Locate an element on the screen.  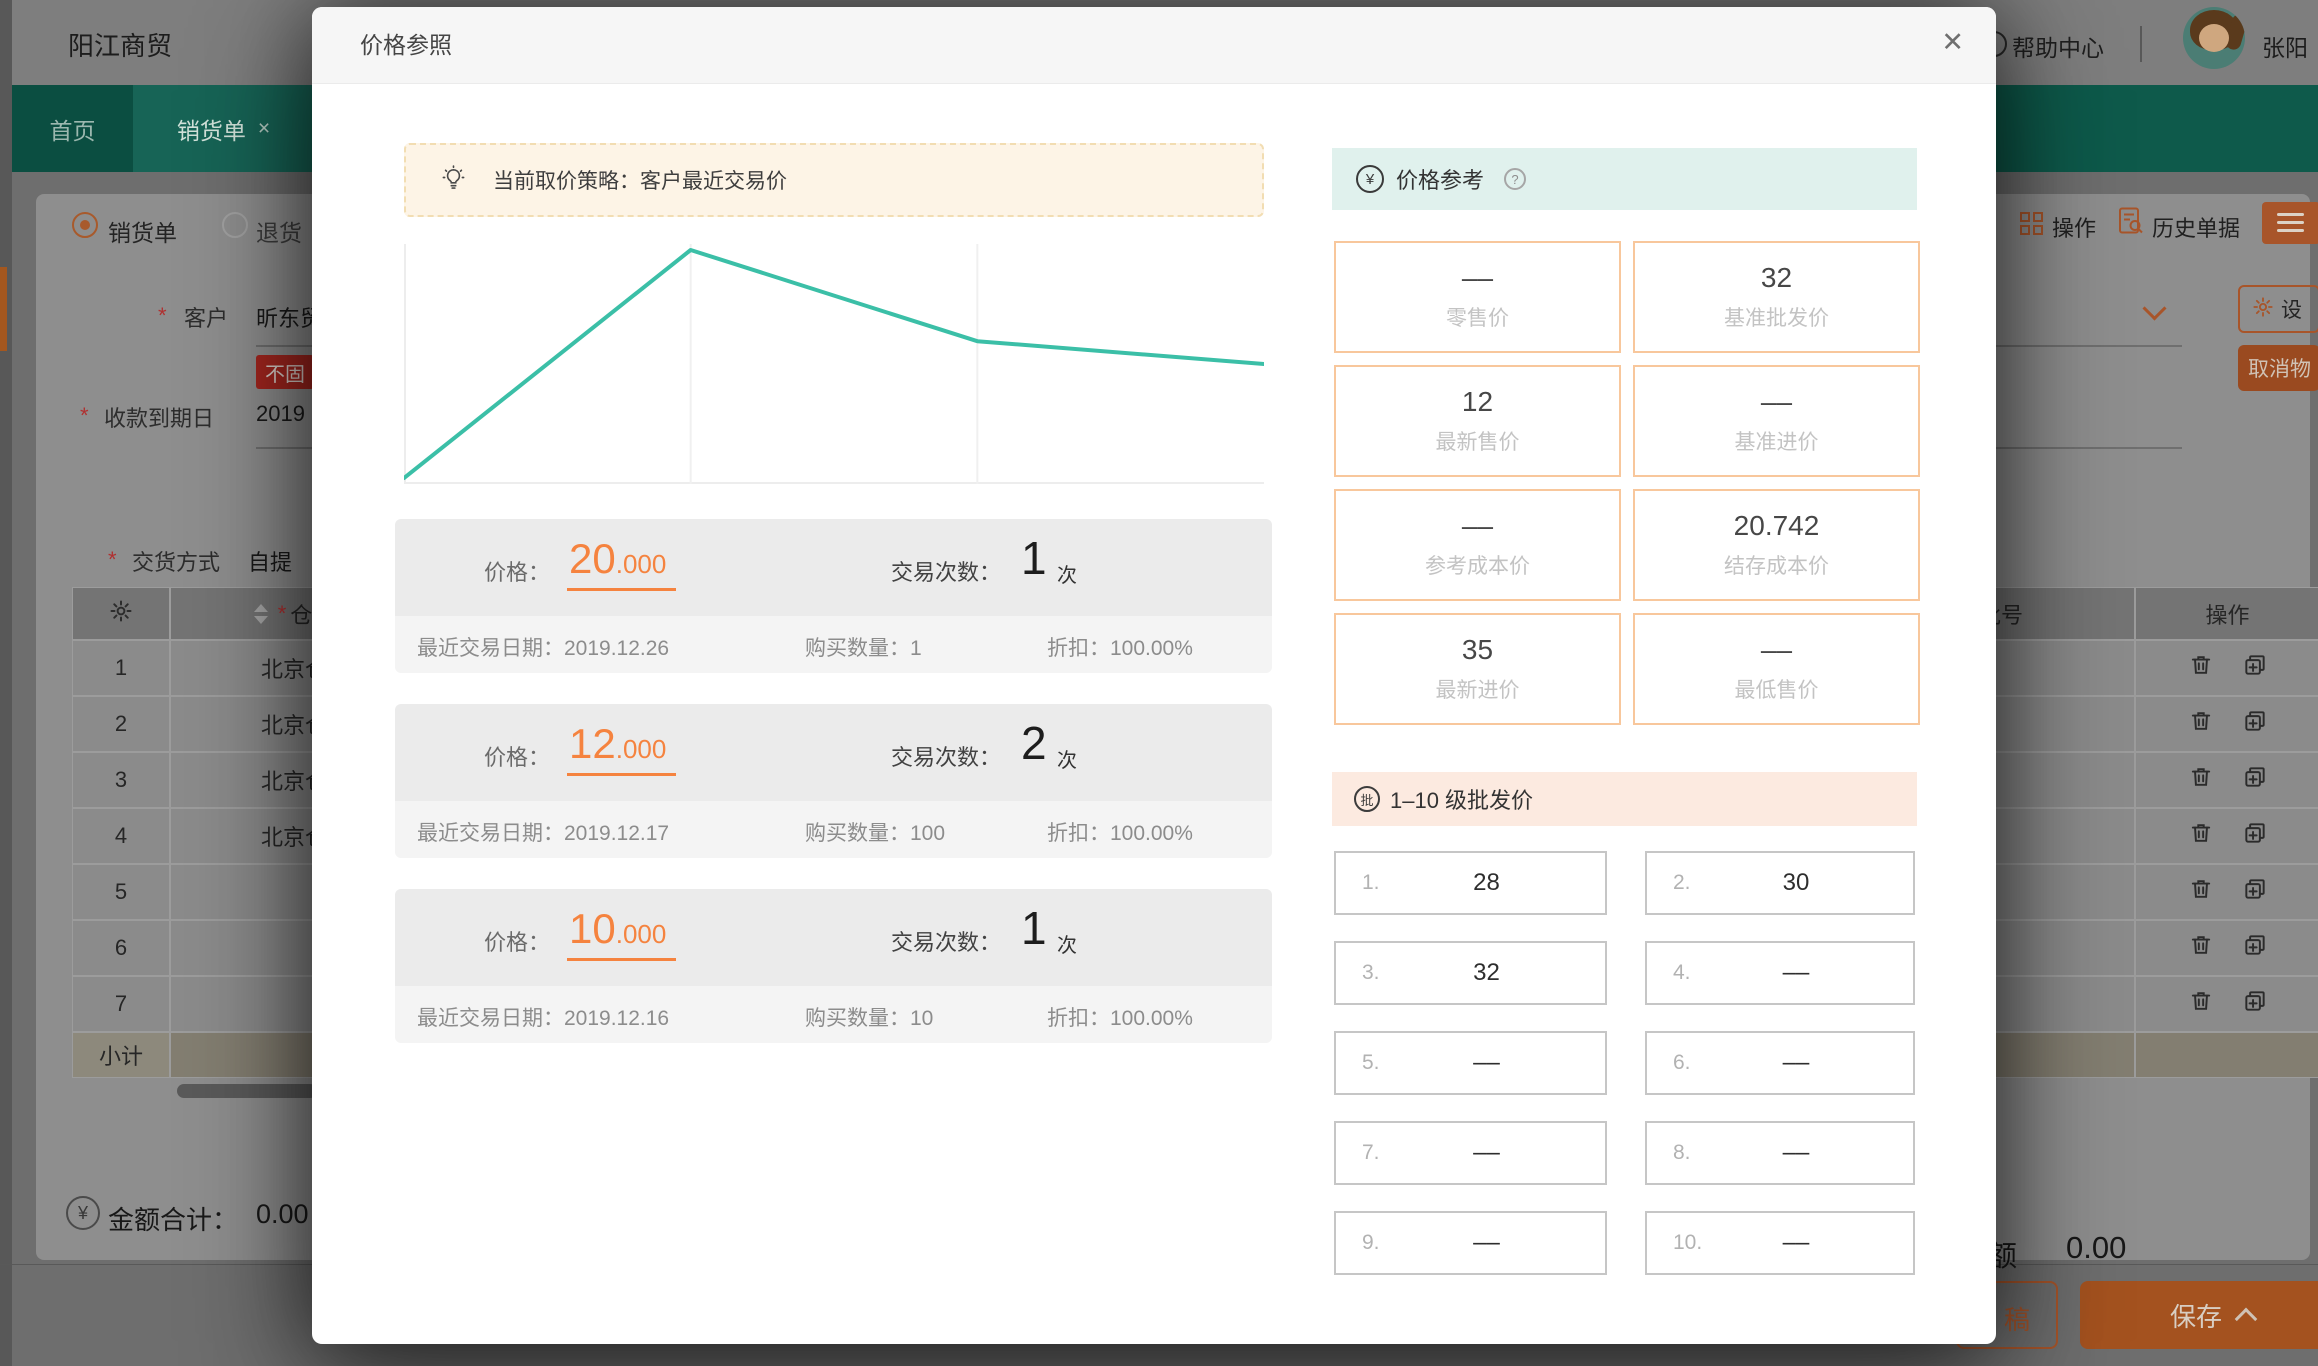
user-name: 张阳 is located at coordinates (2285, 48).